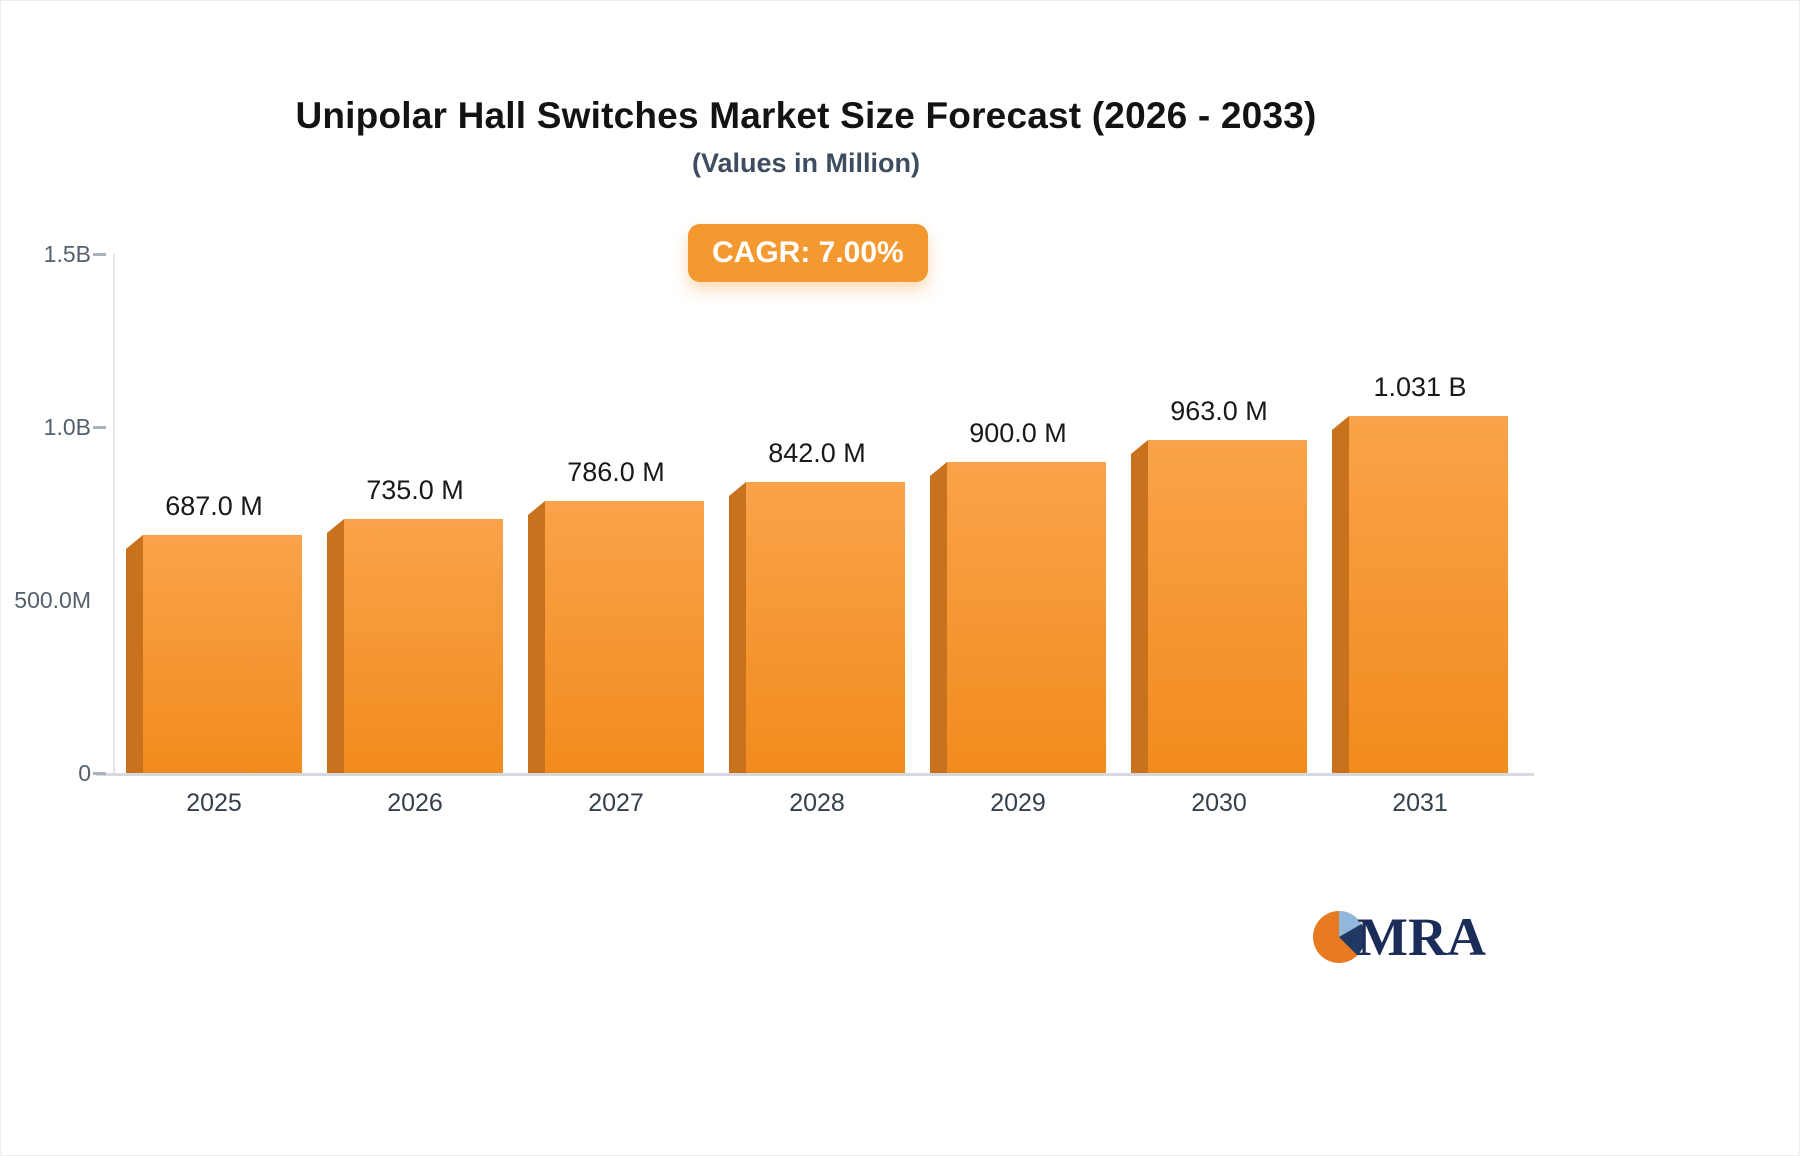  What do you see at coordinates (616, 803) in the screenshot?
I see `x-tick-label: 2027` at bounding box center [616, 803].